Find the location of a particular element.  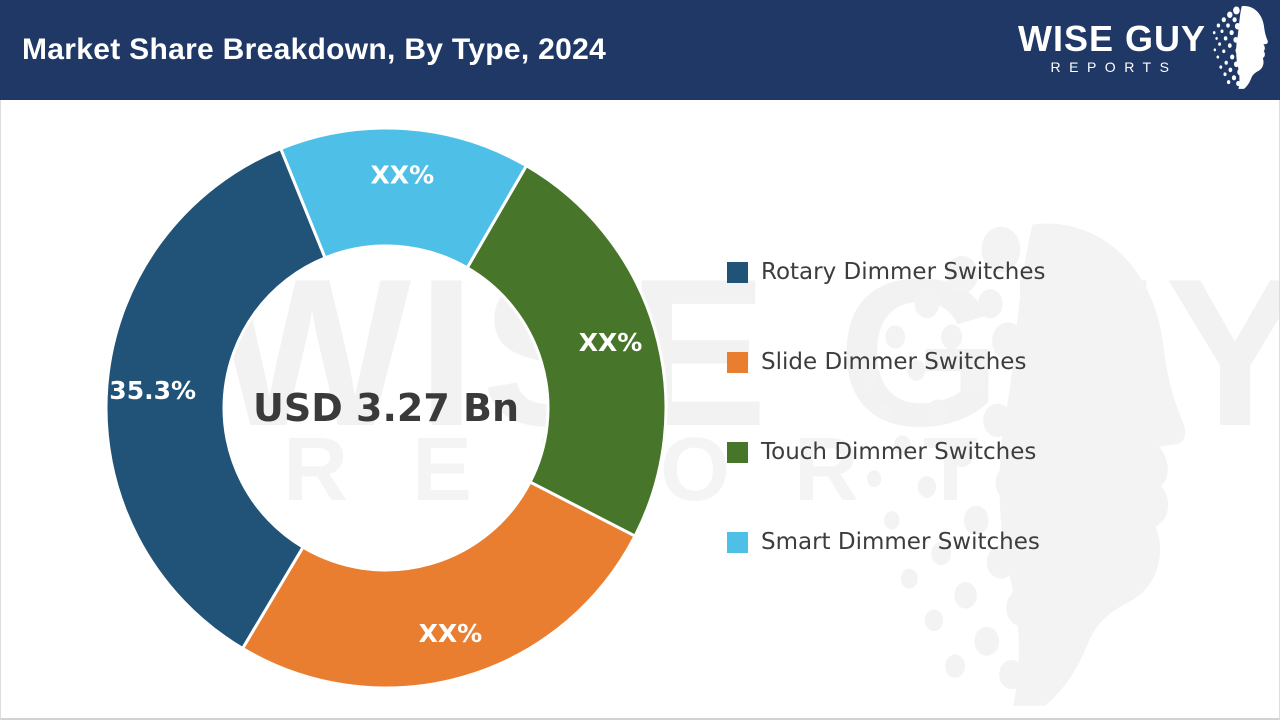

legend-item-touch: Touch Dimmer Switches is located at coordinates (886, 452).